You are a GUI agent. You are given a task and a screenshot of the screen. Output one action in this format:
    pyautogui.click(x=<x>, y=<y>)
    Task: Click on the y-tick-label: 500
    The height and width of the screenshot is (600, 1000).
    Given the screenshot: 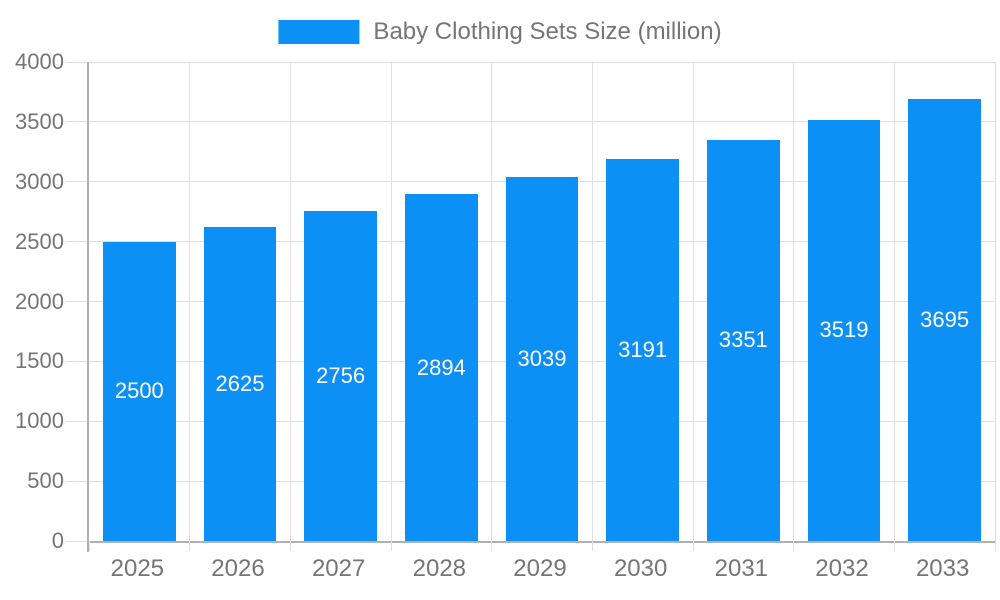 What is the action you would take?
    pyautogui.click(x=45, y=481)
    